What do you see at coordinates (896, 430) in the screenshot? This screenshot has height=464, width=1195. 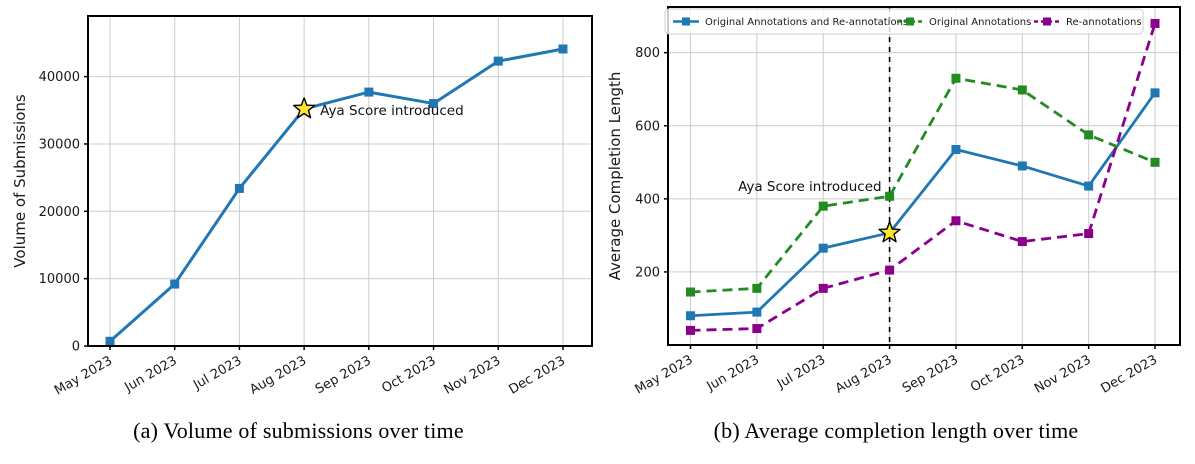 I see `caption-b: (b) Average completion length over time` at bounding box center [896, 430].